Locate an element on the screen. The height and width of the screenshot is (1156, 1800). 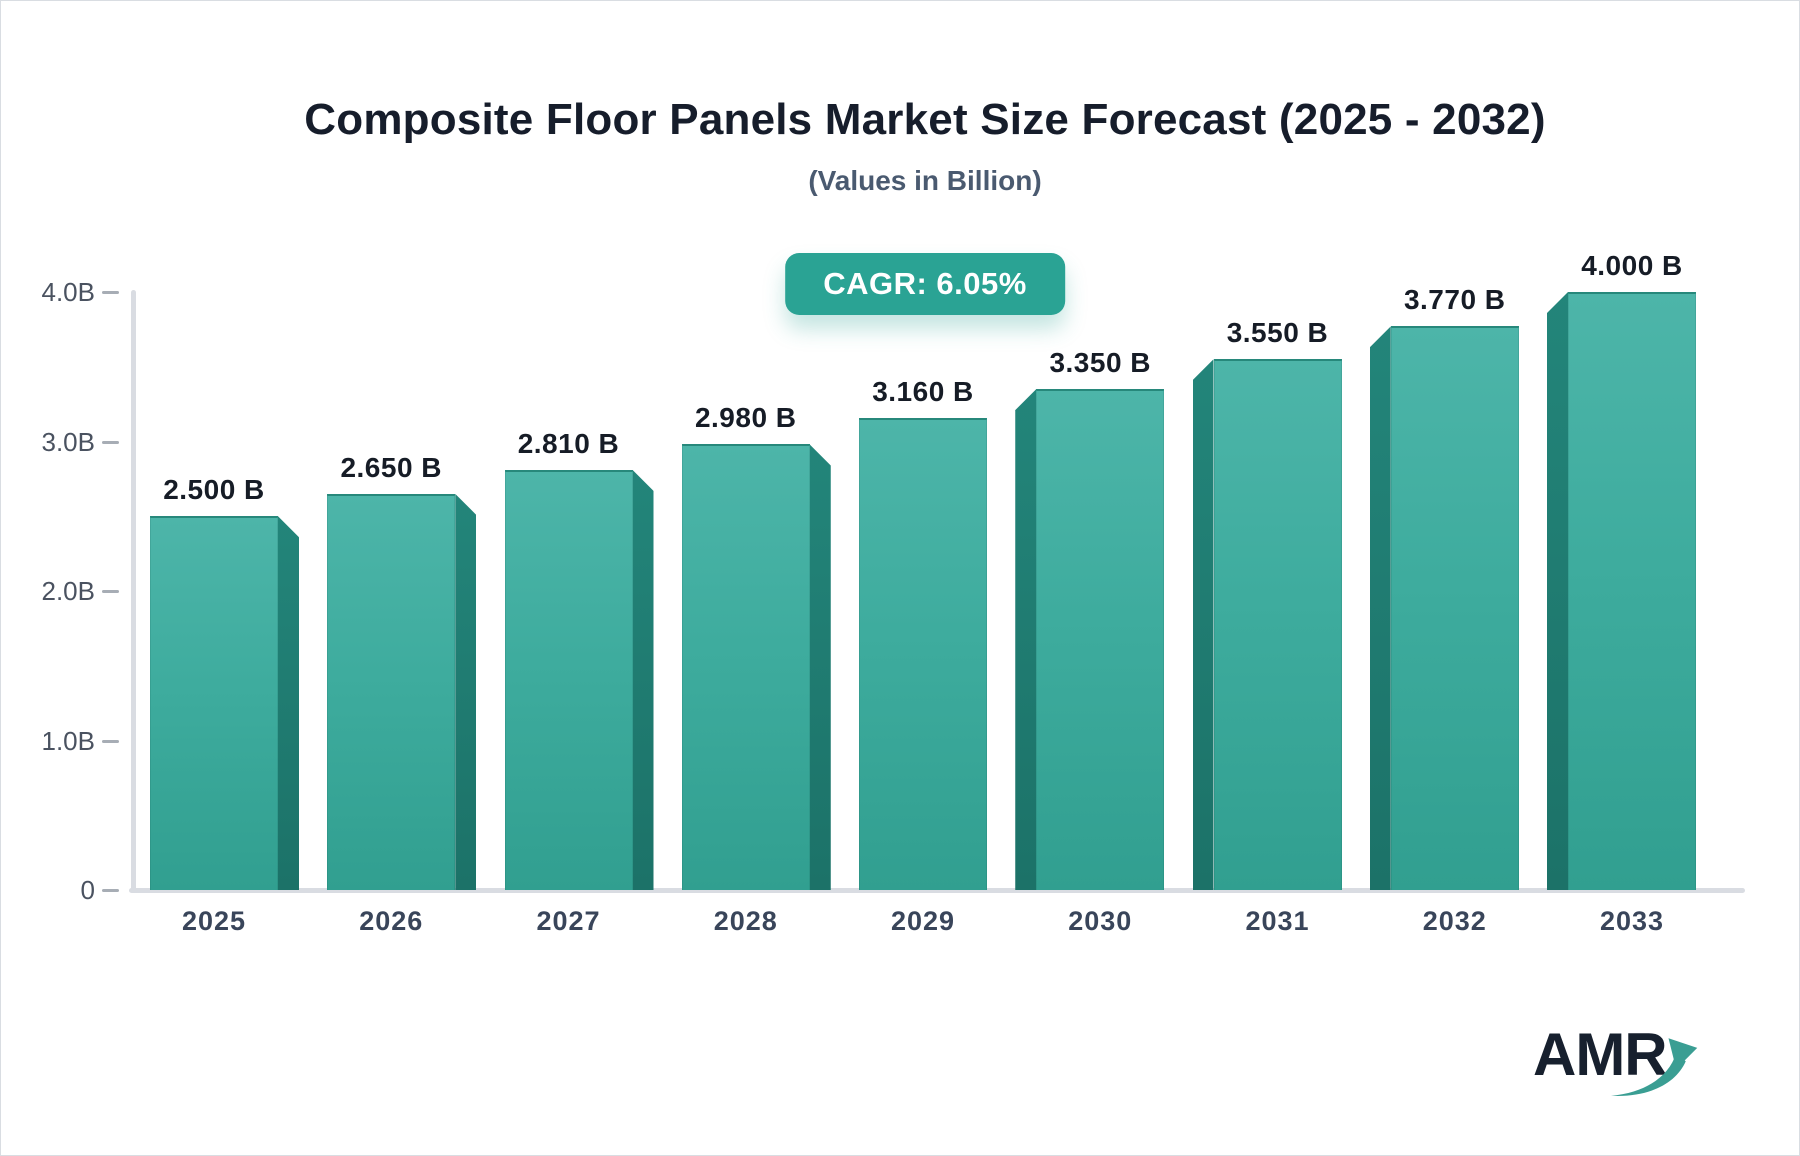
cagr-badge: CAGR: 6.05% is located at coordinates (925, 284).